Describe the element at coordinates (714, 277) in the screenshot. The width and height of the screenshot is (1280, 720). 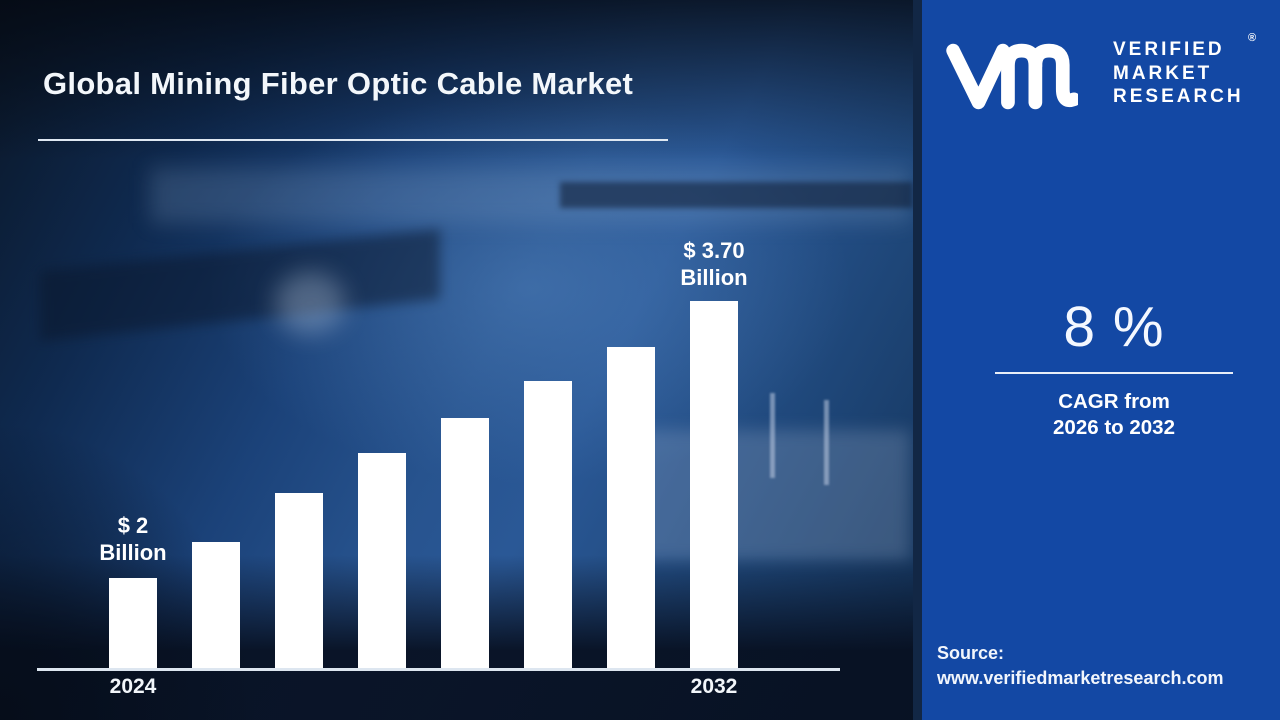
I see `last-bar-value-line2: Billion` at that location.